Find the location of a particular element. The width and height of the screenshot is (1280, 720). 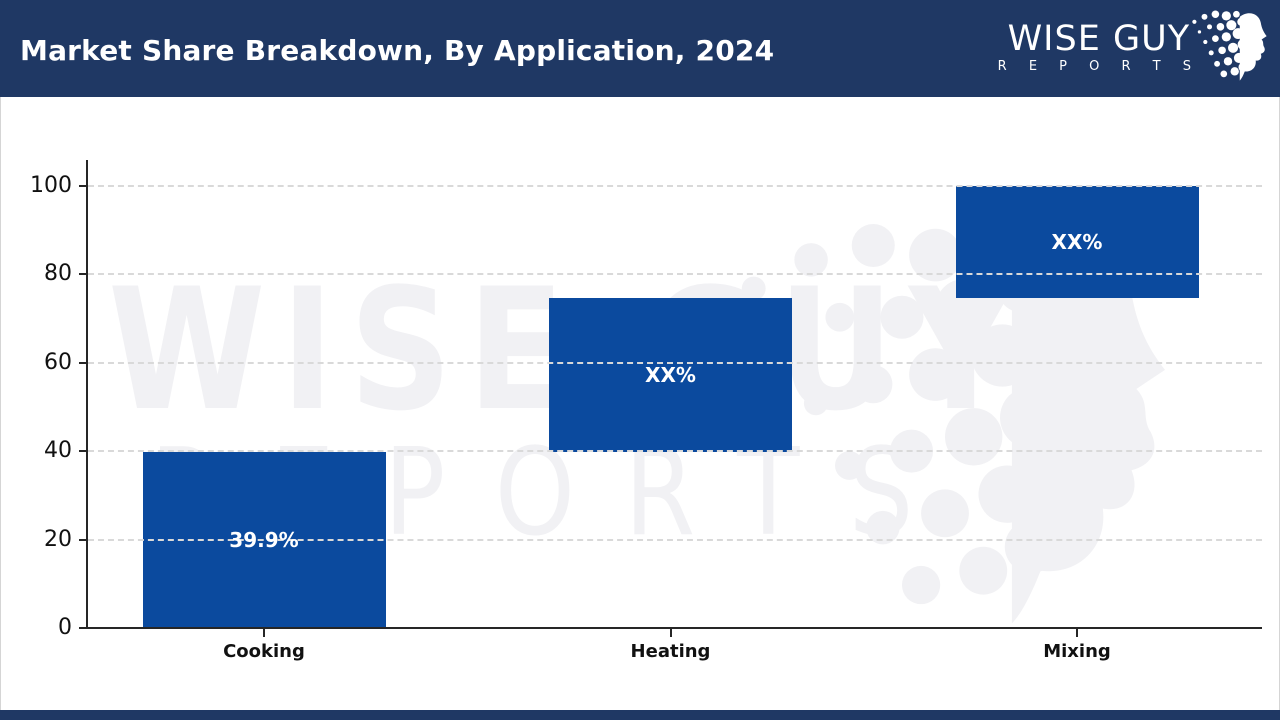

y-tick-label-20: 20 is located at coordinates (58, 539).